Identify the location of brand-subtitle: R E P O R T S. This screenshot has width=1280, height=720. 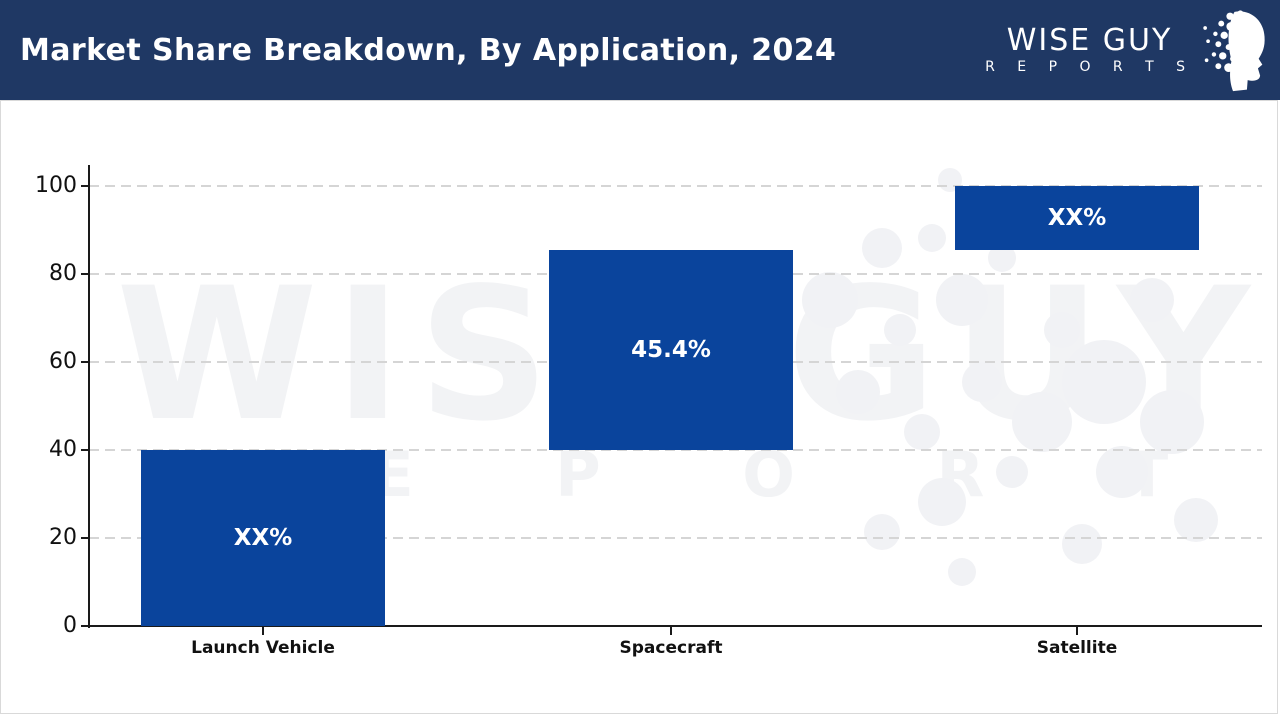
(1089, 66).